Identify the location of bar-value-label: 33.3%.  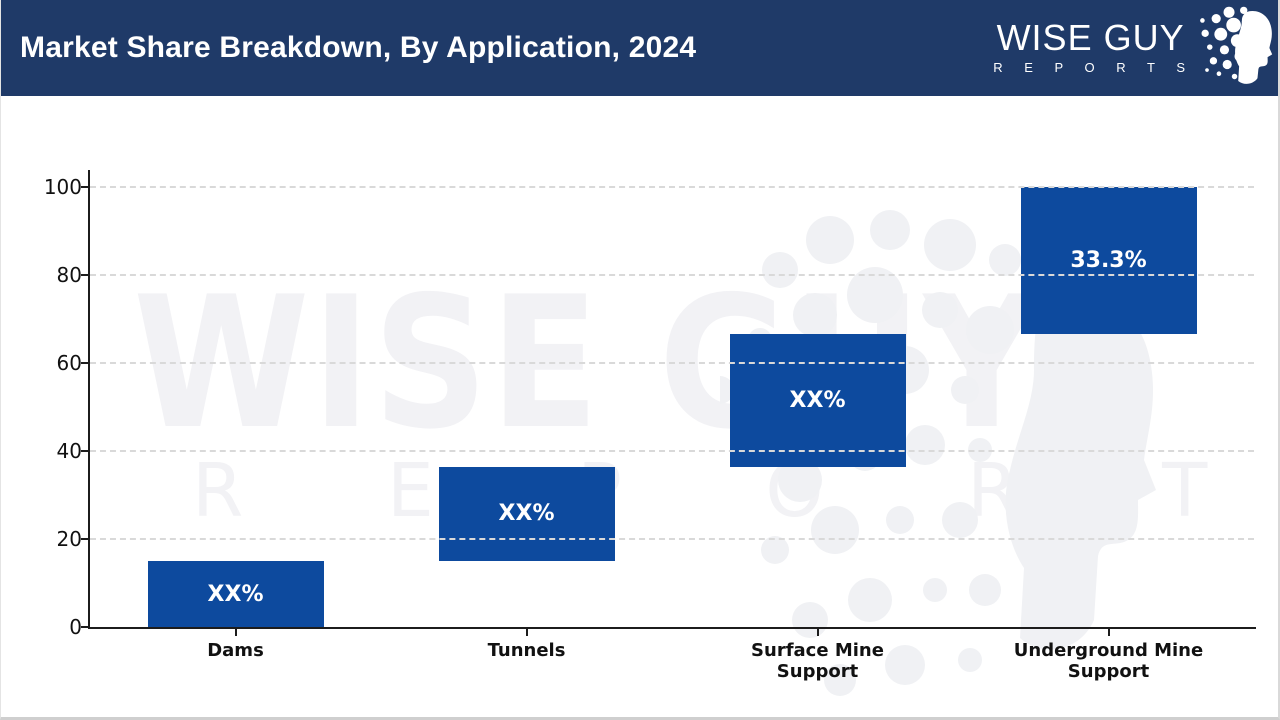
(1108, 260).